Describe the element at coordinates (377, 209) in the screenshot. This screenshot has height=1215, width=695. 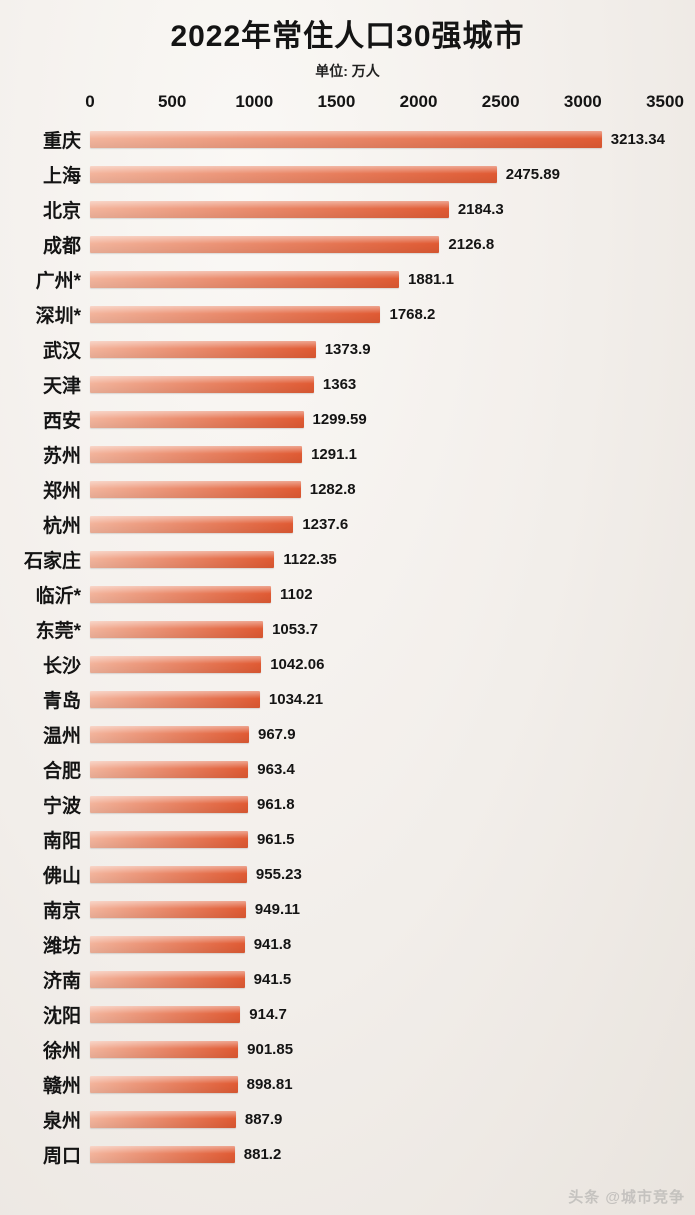
I see `bar-area: 2184.3` at that location.